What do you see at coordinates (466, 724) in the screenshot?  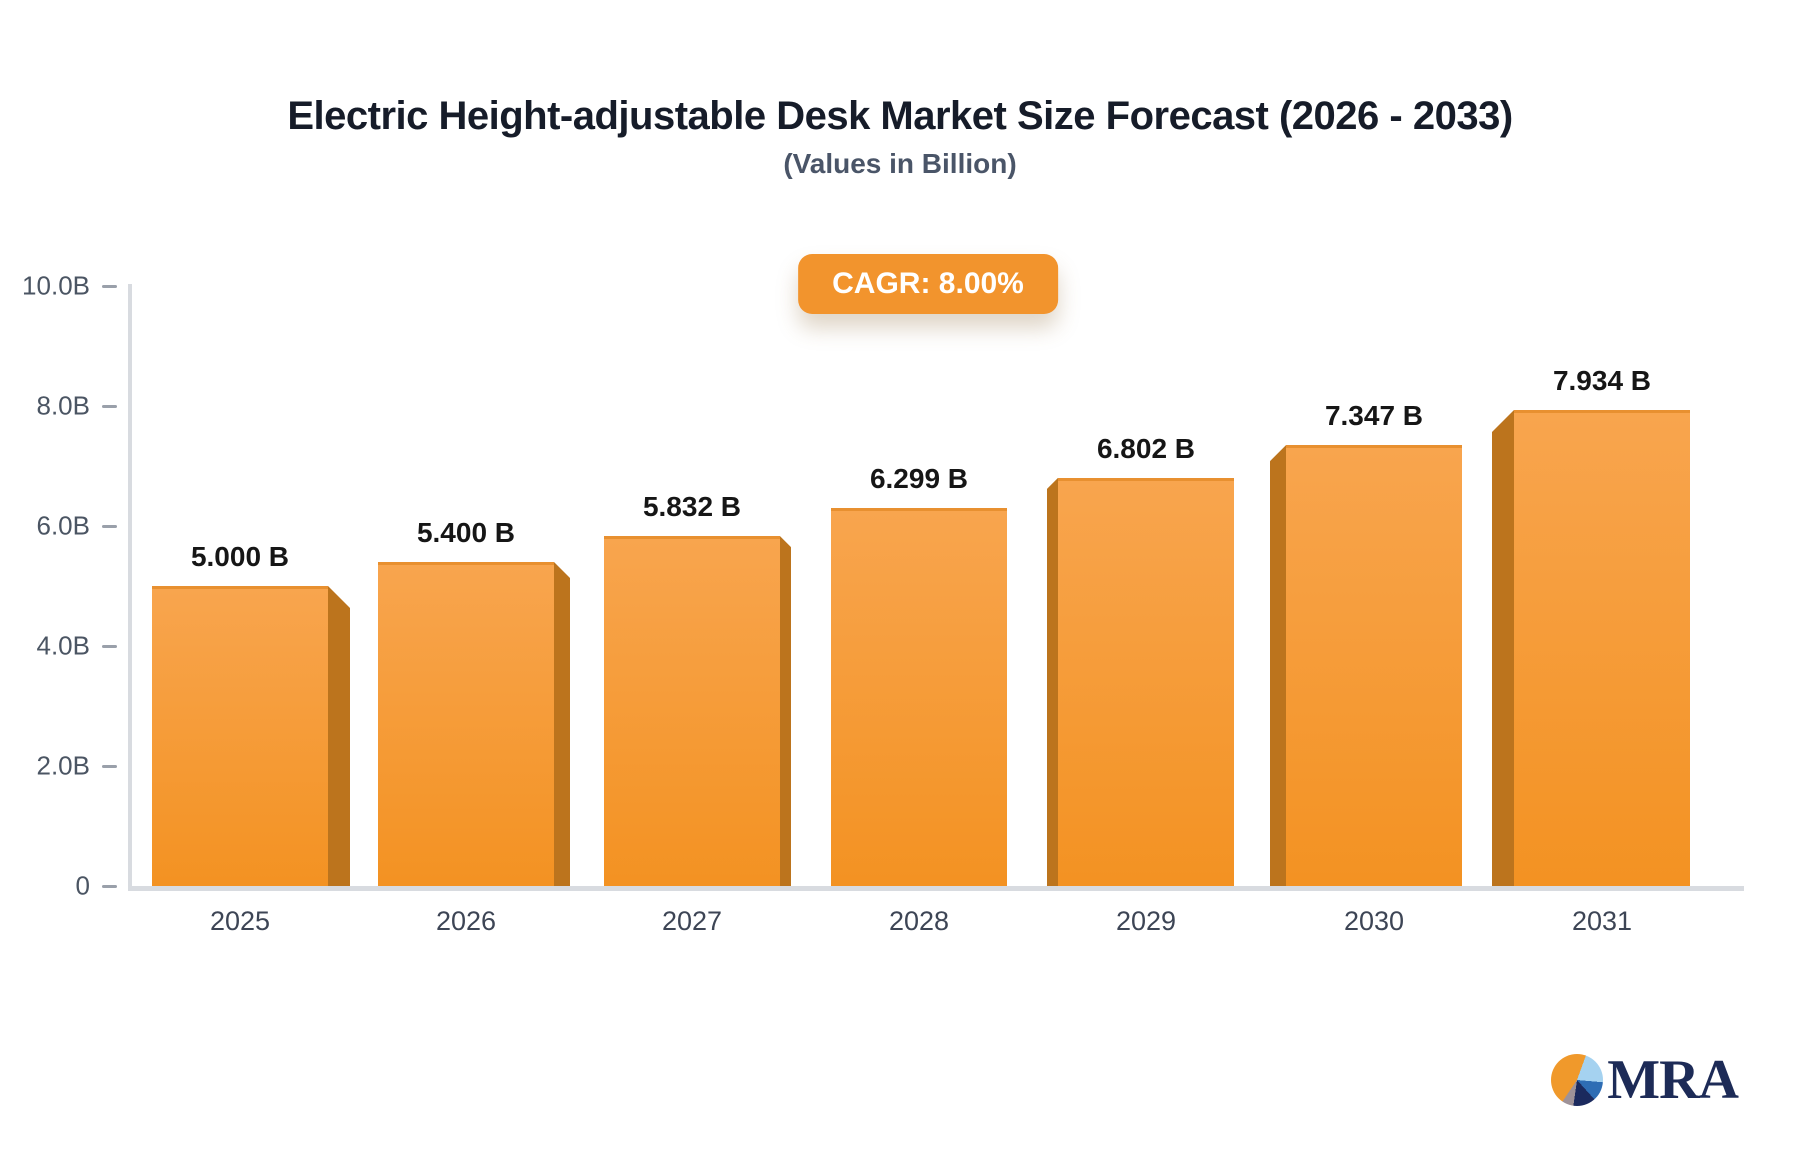 I see `bar-2026` at bounding box center [466, 724].